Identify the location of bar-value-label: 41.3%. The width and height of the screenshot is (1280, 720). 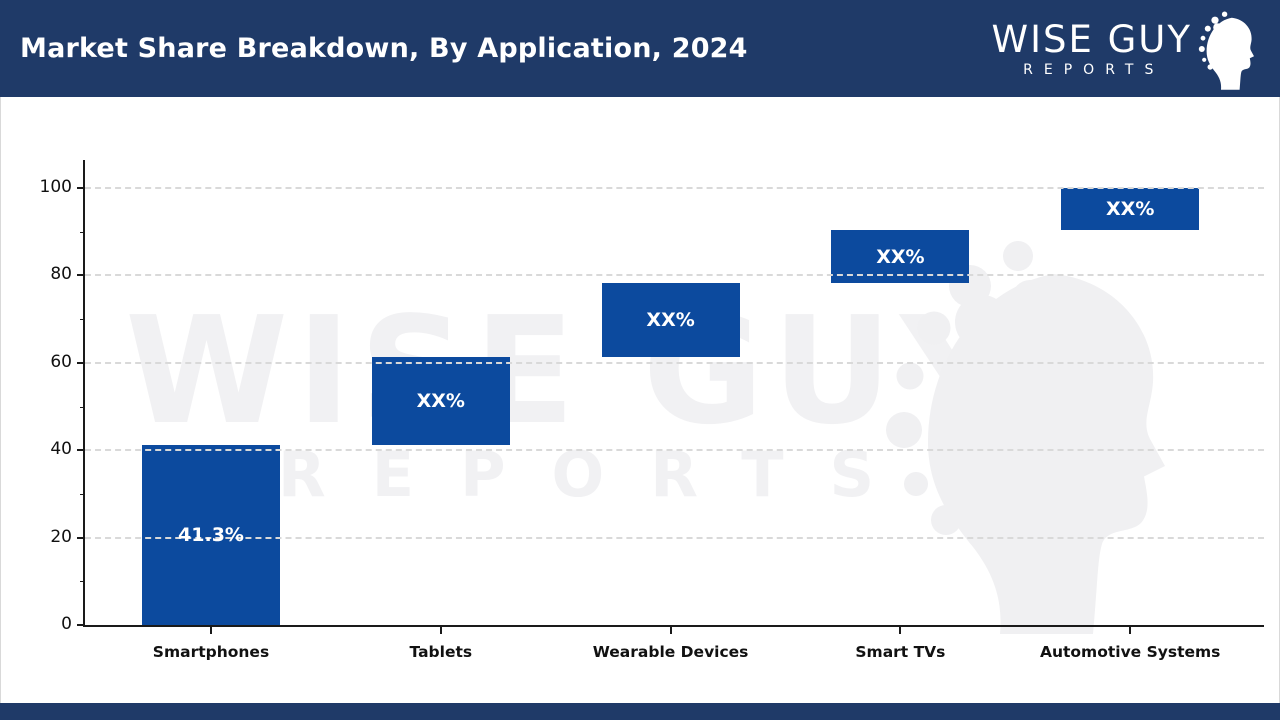
(211, 534).